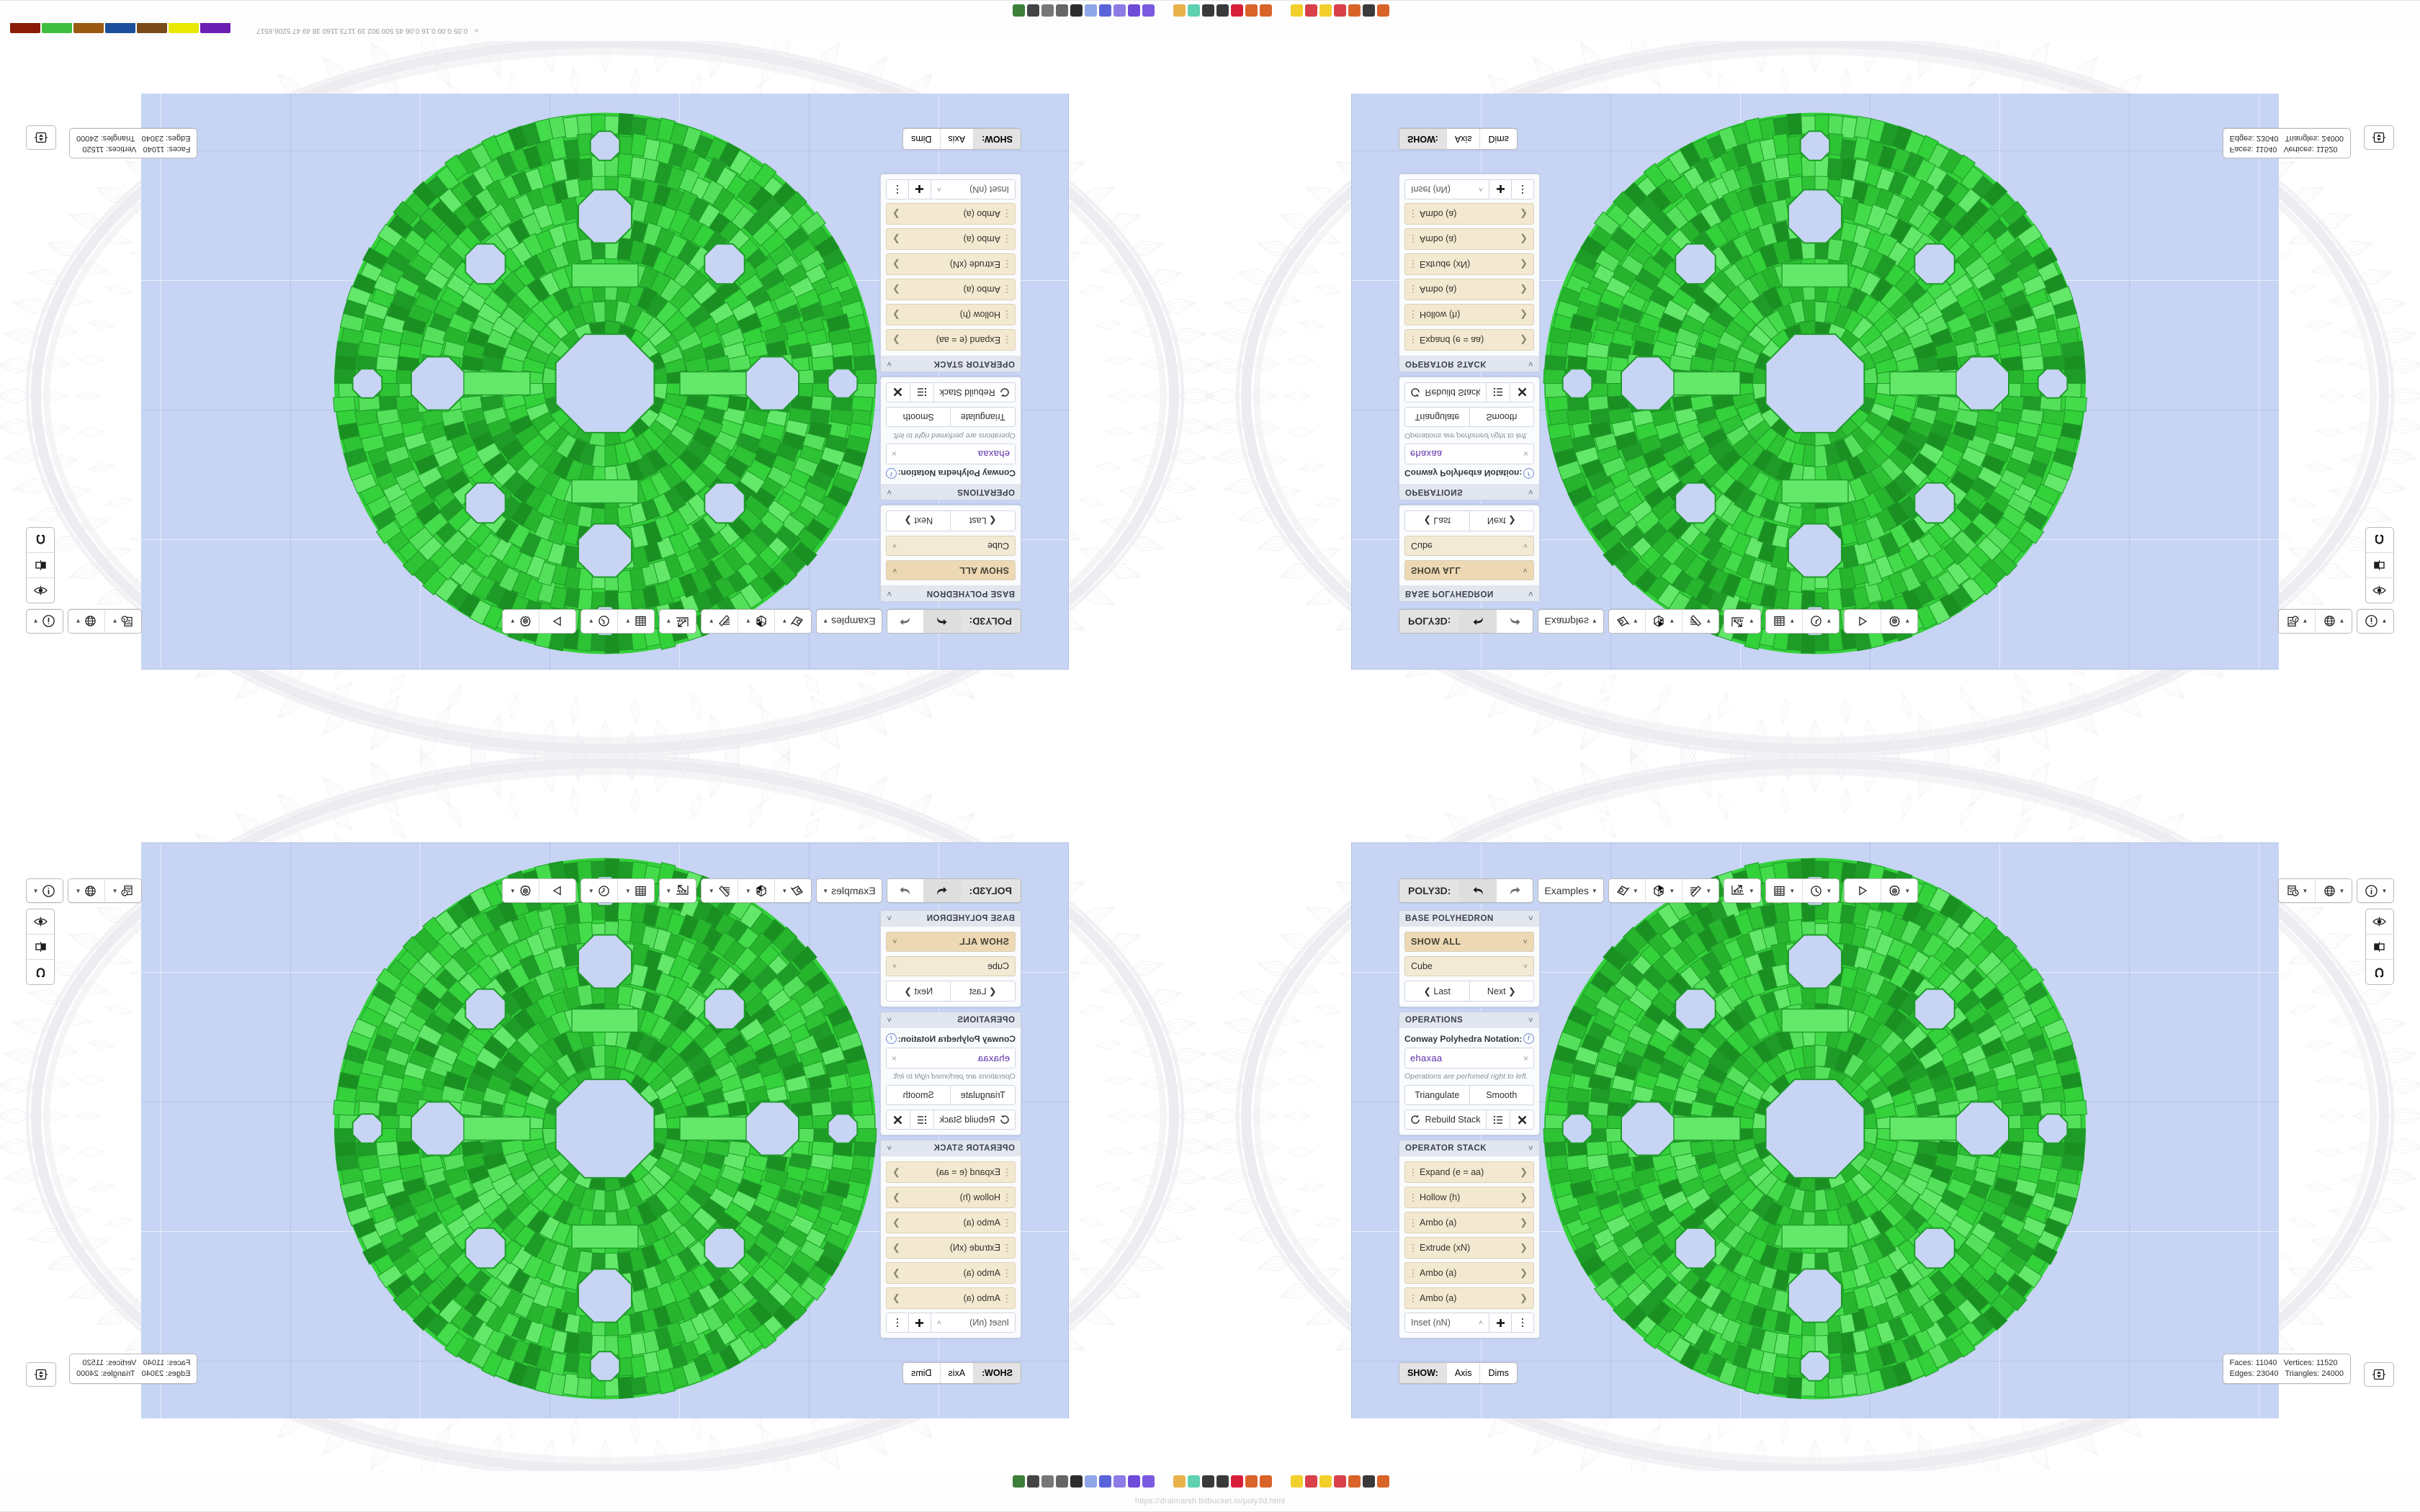  Describe the element at coordinates (1525, 454) in the screenshot. I see `clear-icon: ×` at that location.